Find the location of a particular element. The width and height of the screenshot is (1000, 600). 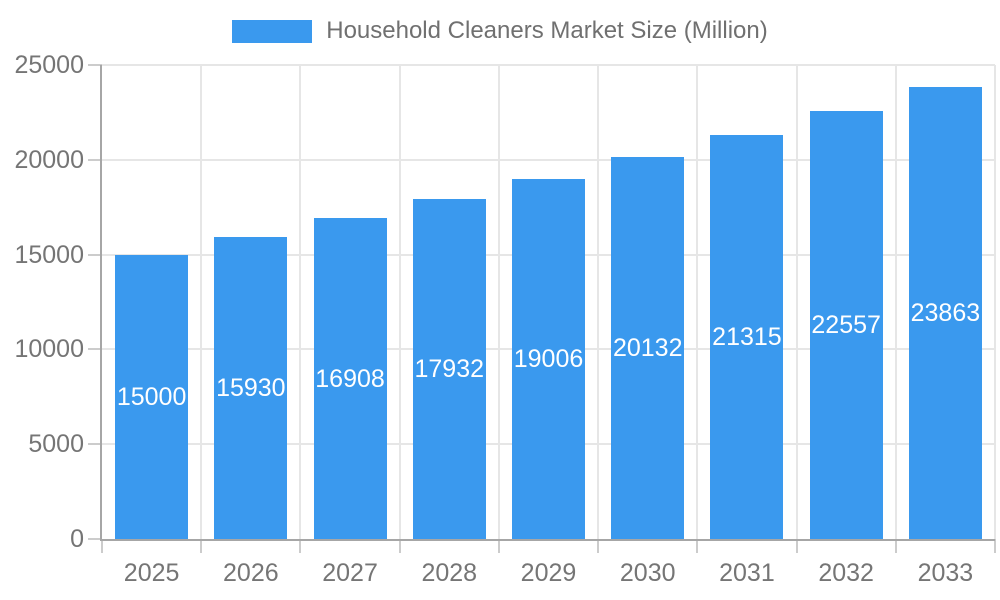

bar-2028: 17932 is located at coordinates (449, 369).